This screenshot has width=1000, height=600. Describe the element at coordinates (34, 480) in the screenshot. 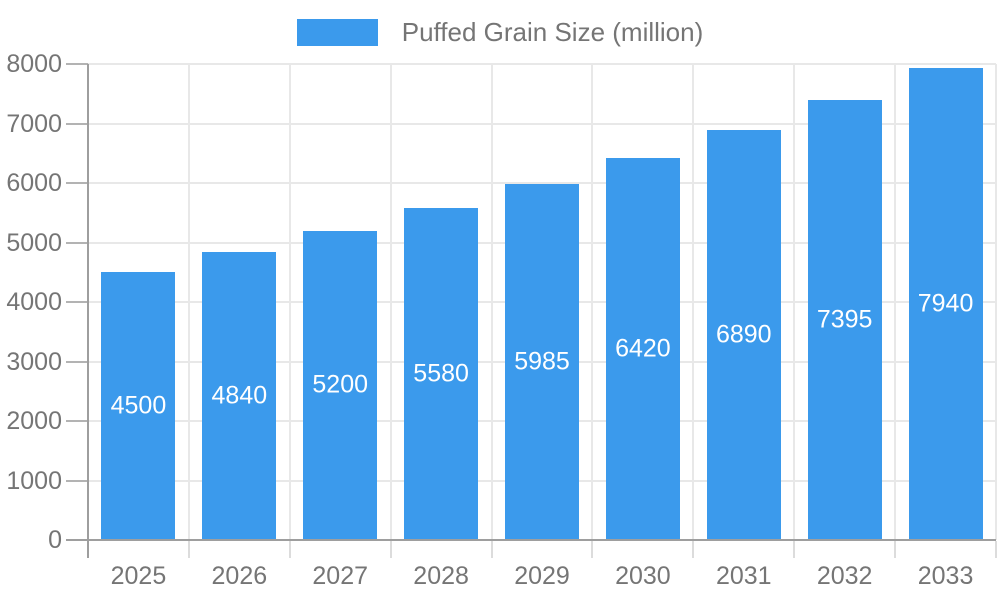

I see `y-tick-label: 1000` at that location.